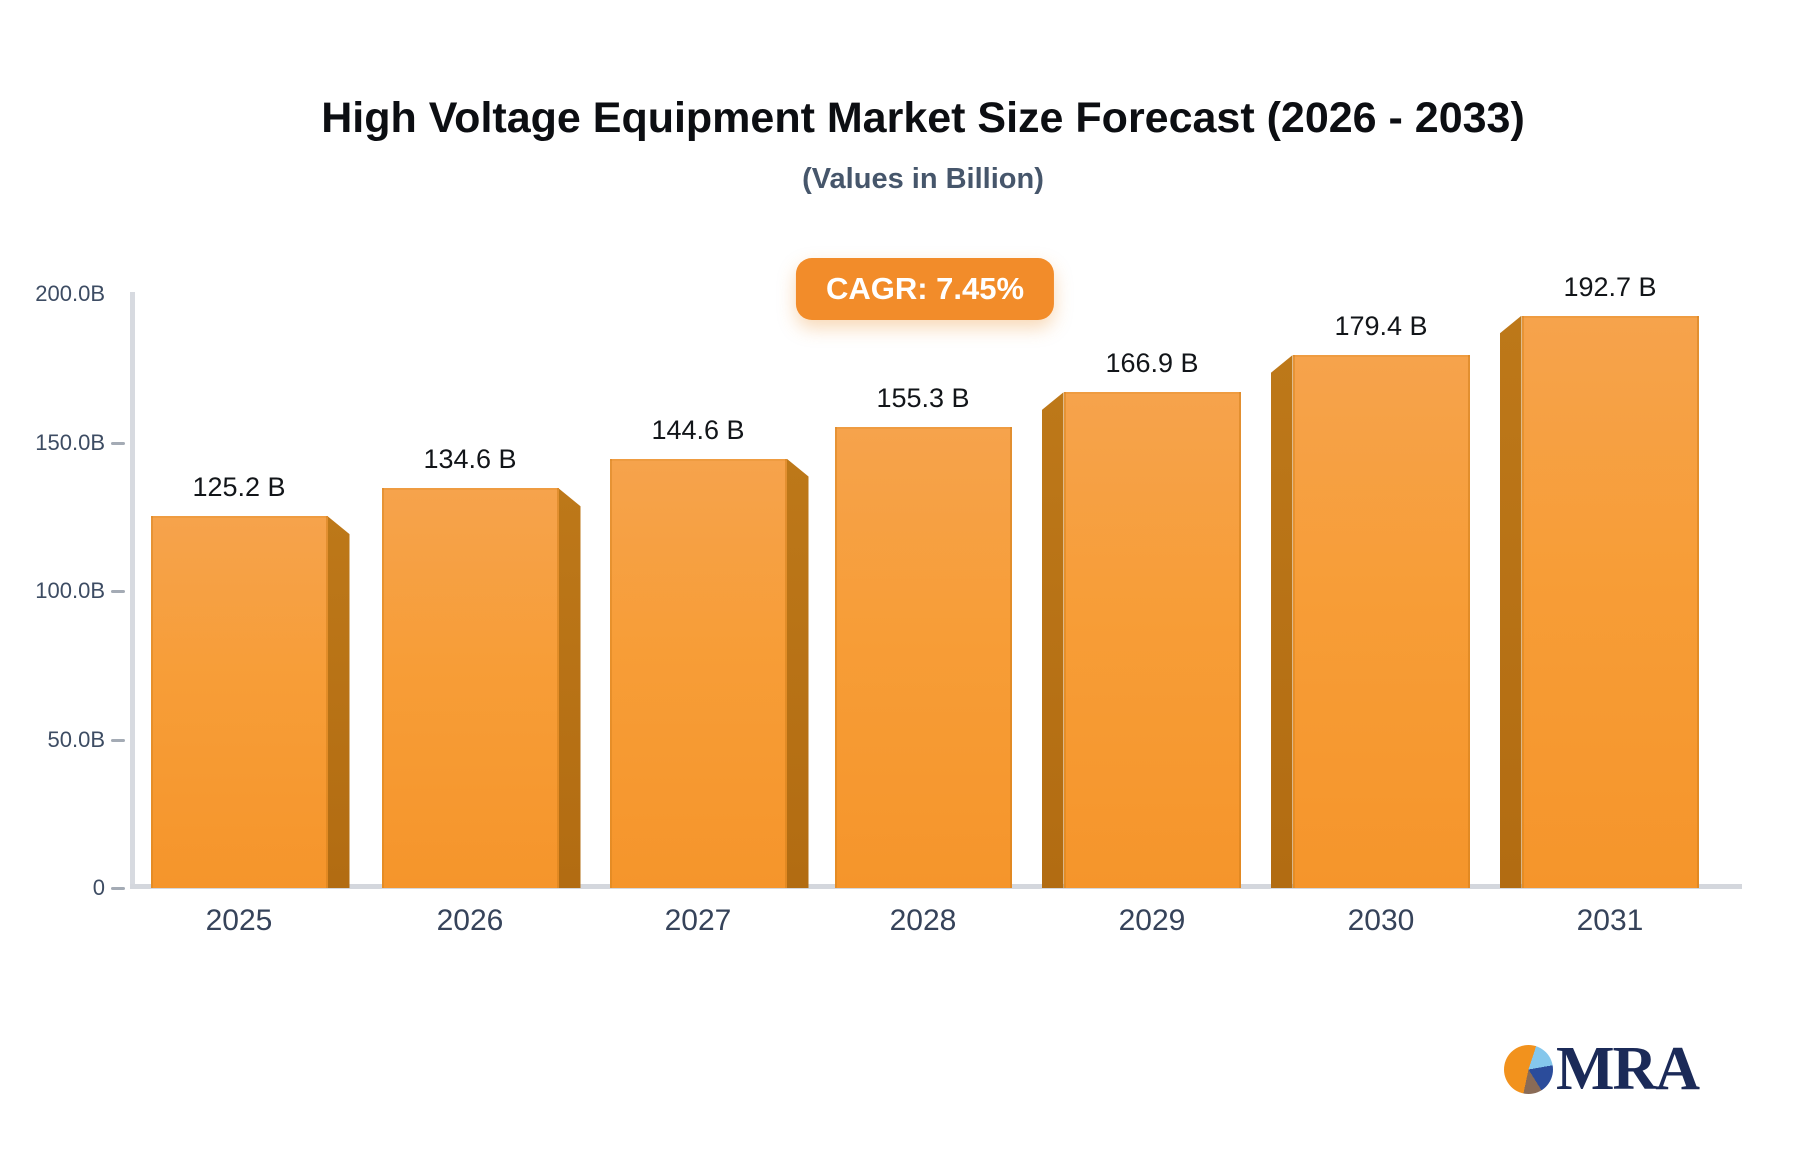  I want to click on bar-value-label-2028: 155.3 B, so click(923, 397).